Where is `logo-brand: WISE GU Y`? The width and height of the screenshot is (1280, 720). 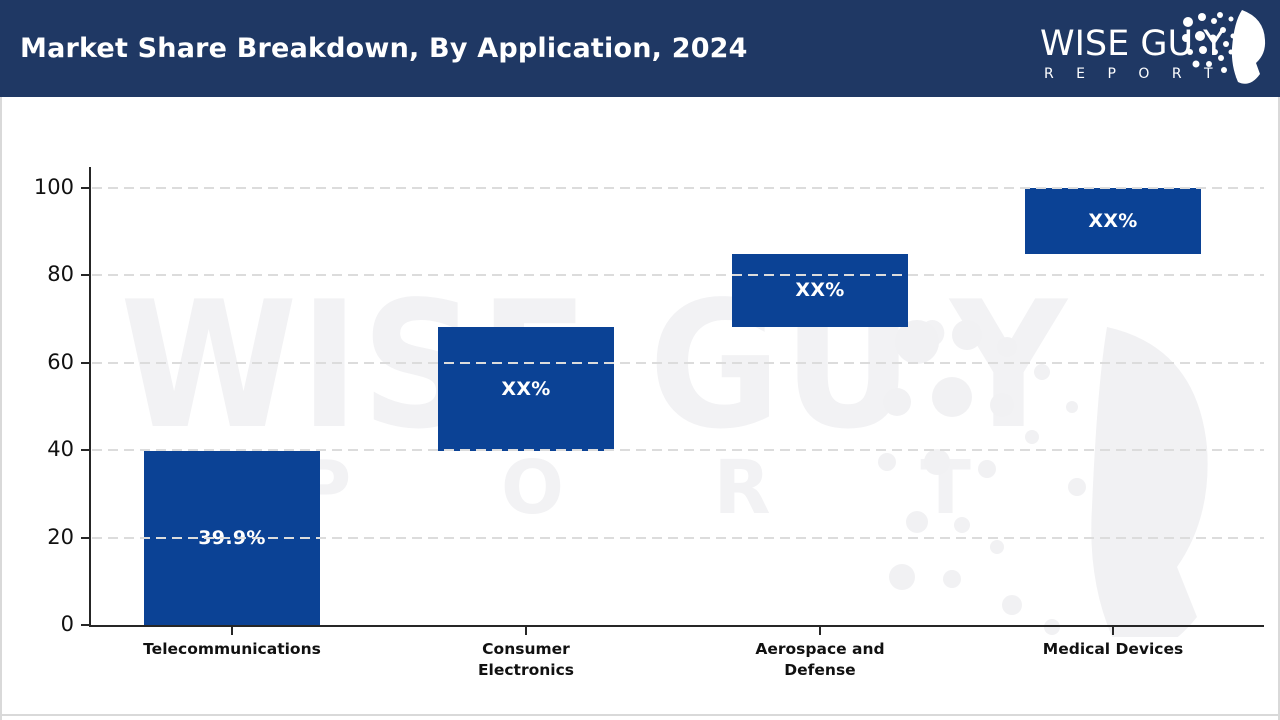 logo-brand: WISE GU Y is located at coordinates (1132, 44).